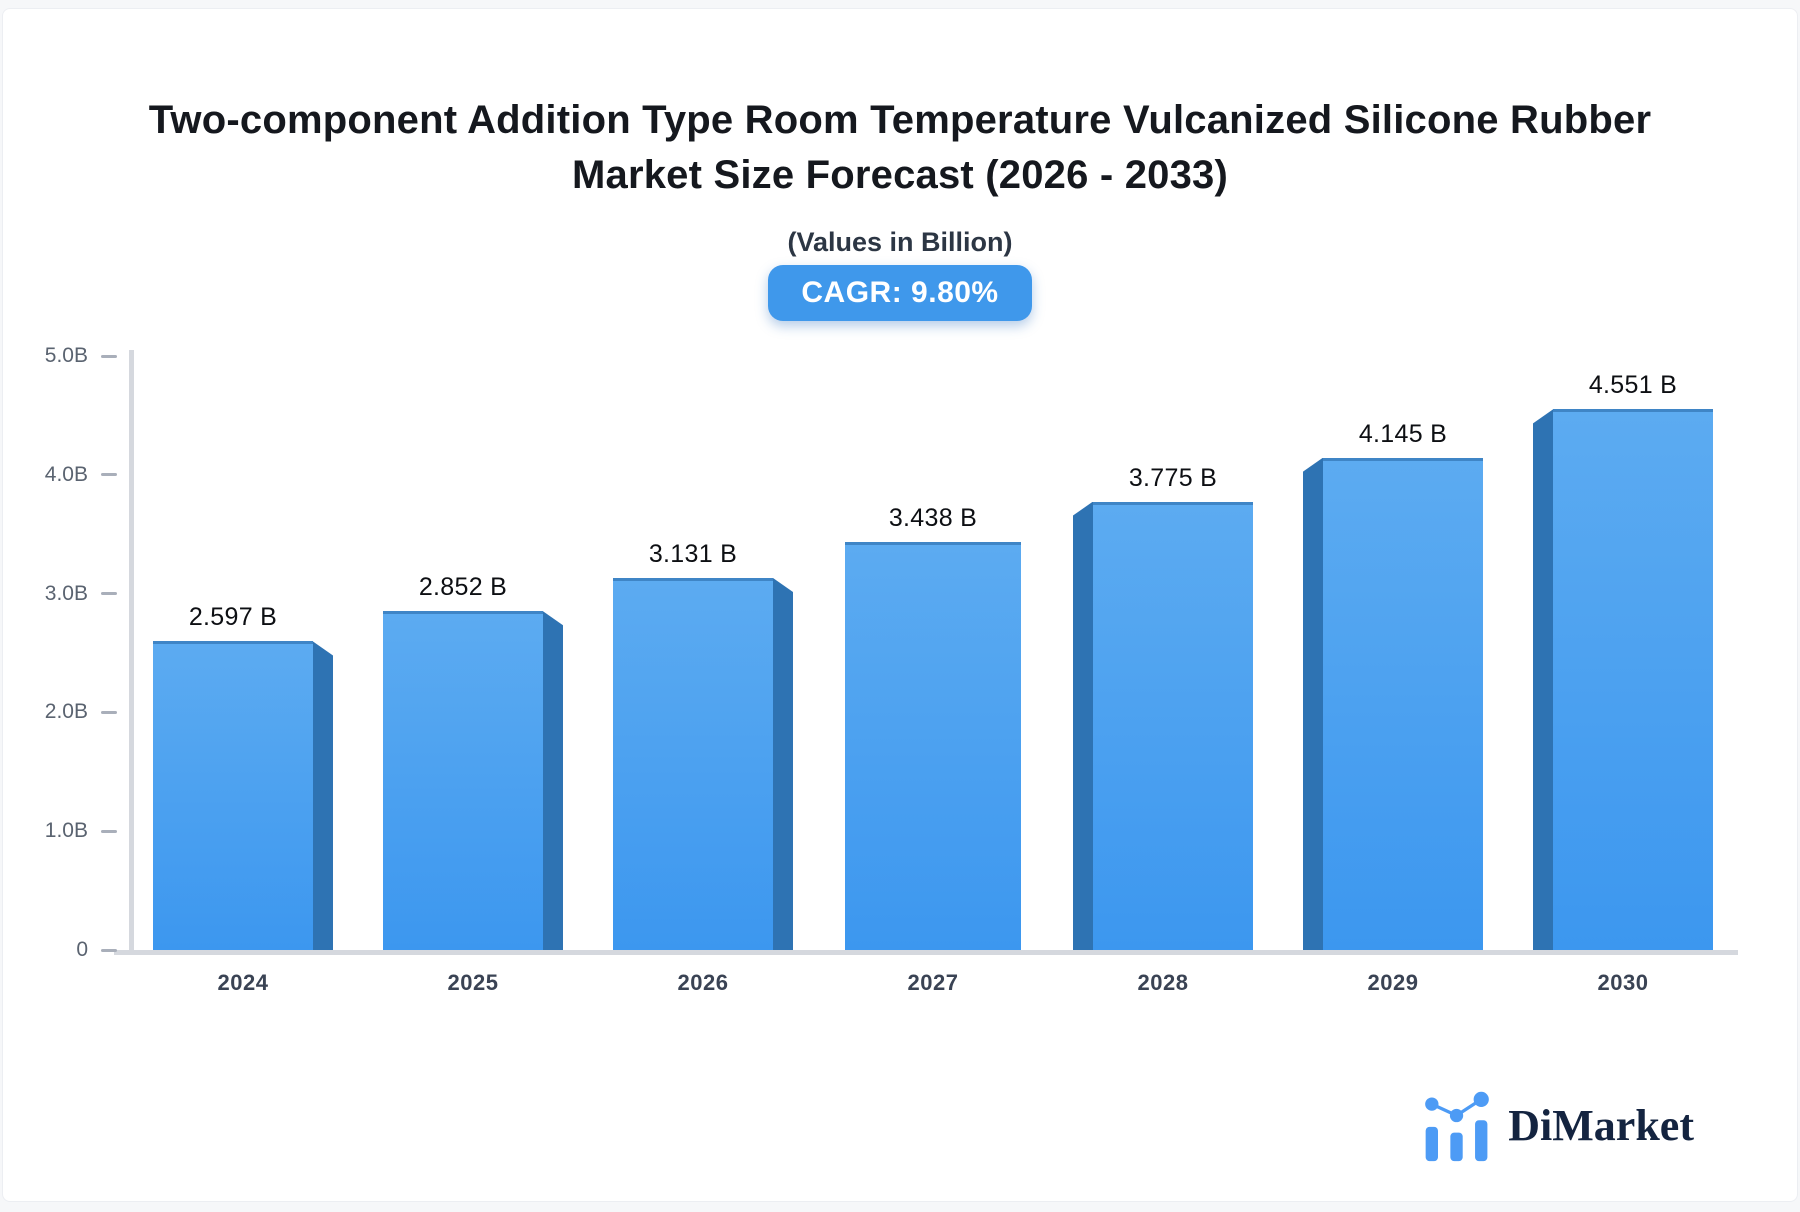  What do you see at coordinates (1601, 1125) in the screenshot?
I see `logo-wordmark: DiMarket` at bounding box center [1601, 1125].